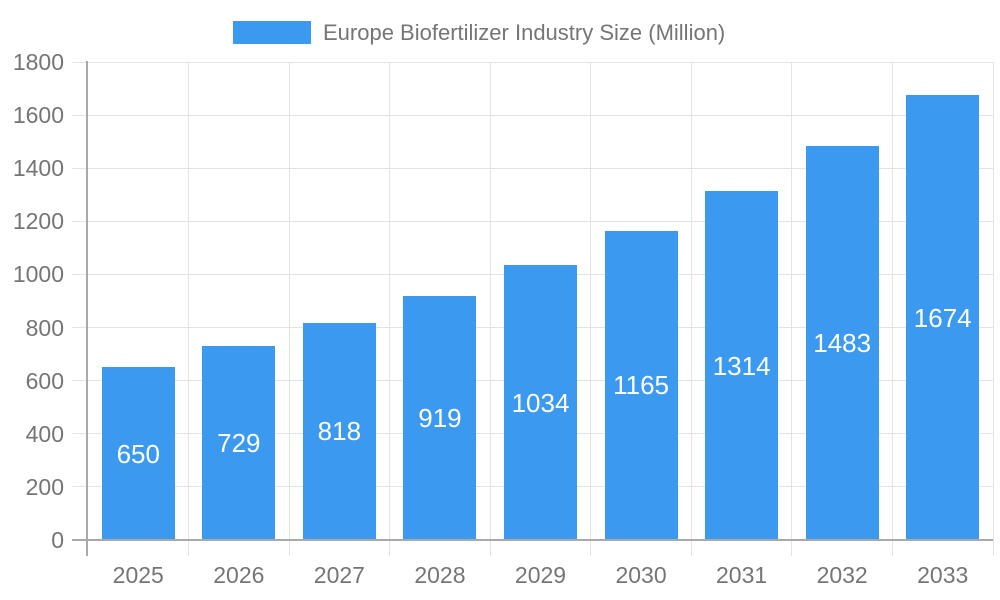  Describe the element at coordinates (57, 540) in the screenshot. I see `y-axis-label: 0` at that location.